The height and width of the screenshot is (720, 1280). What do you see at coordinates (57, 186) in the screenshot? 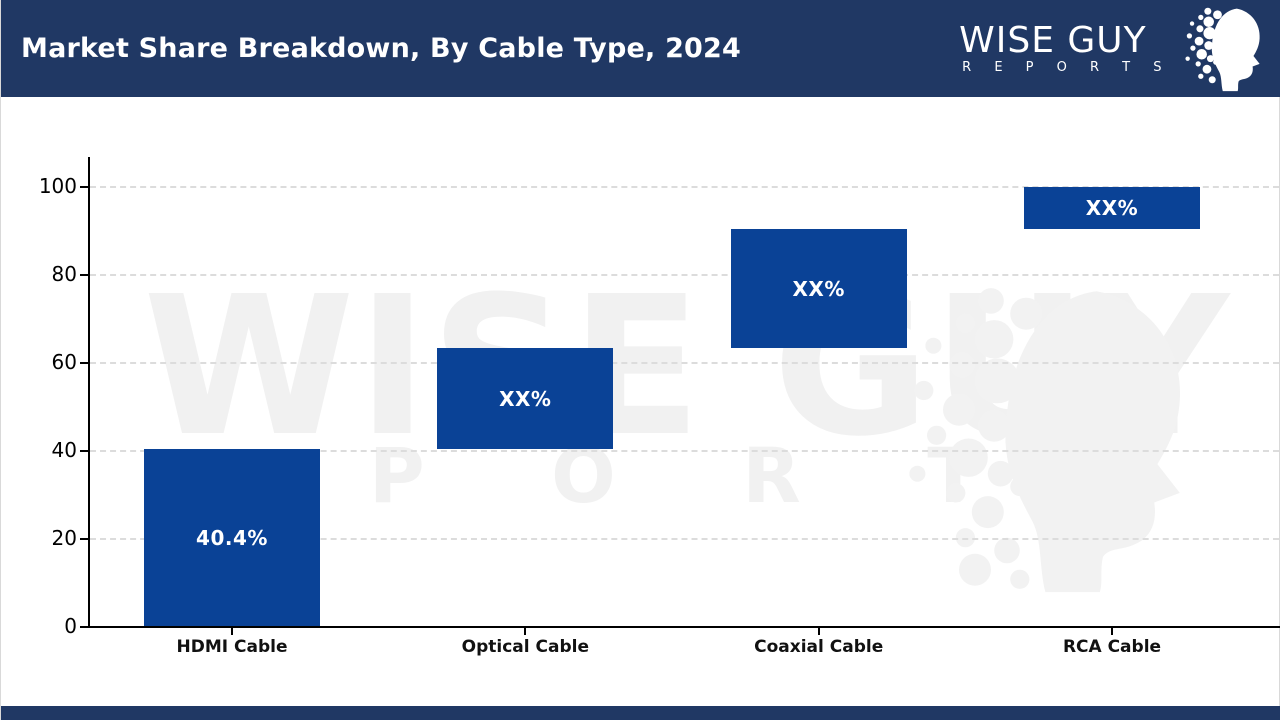
I see `y-tick-label-100: 100` at bounding box center [57, 186].